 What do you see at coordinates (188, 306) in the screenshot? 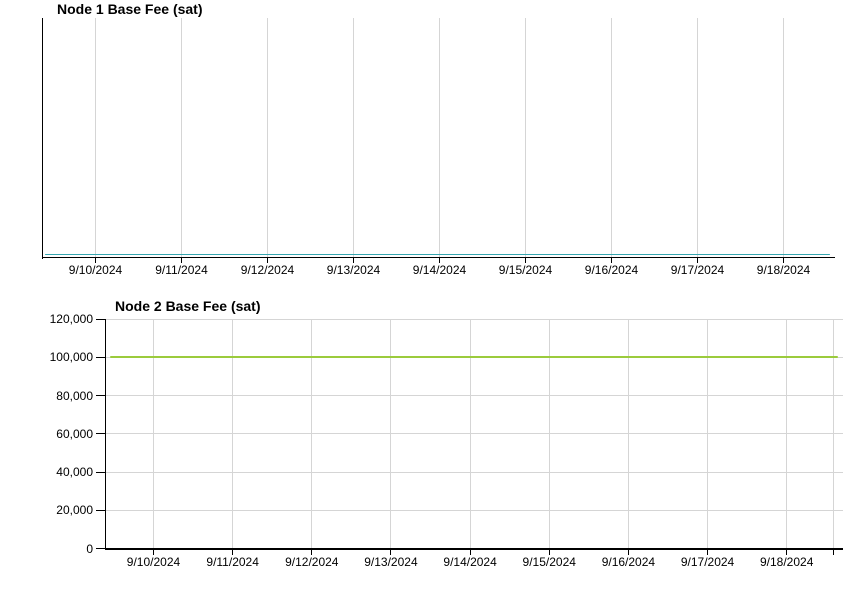
I see `chart-title-node2: Node 2 Base Fee (sat)` at bounding box center [188, 306].